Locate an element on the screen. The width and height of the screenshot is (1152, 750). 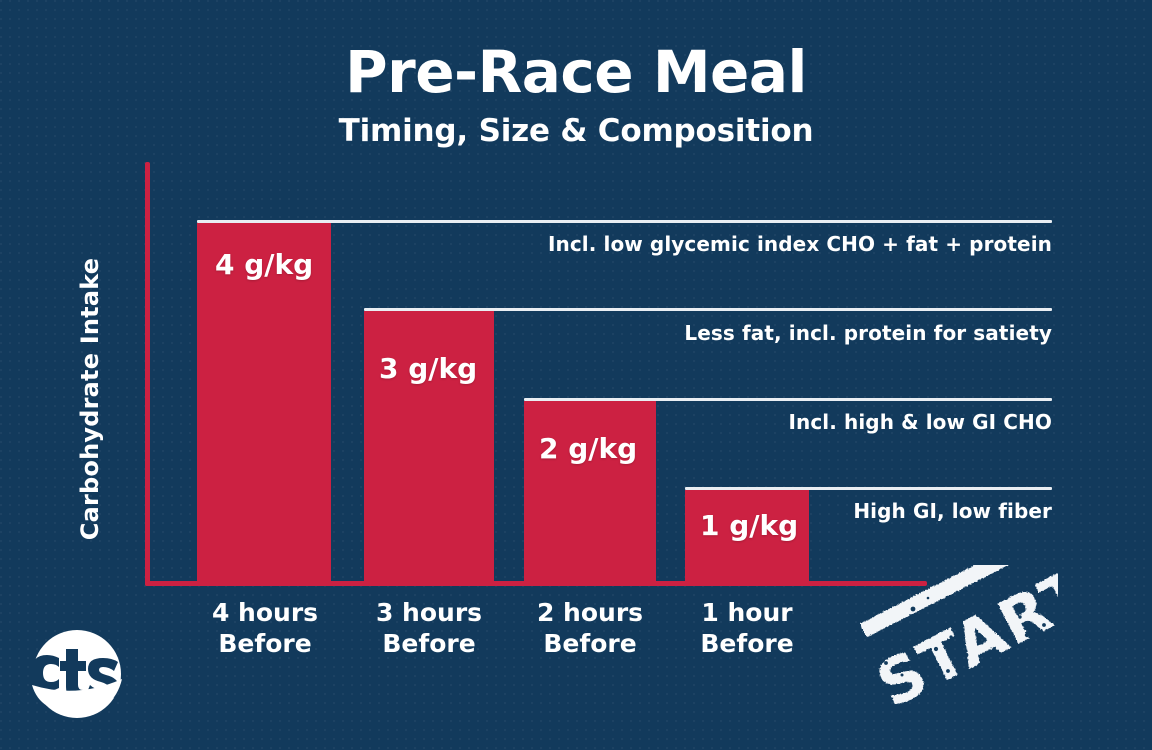
bar-value-4-hours: 4 g/kg is located at coordinates (264, 264).